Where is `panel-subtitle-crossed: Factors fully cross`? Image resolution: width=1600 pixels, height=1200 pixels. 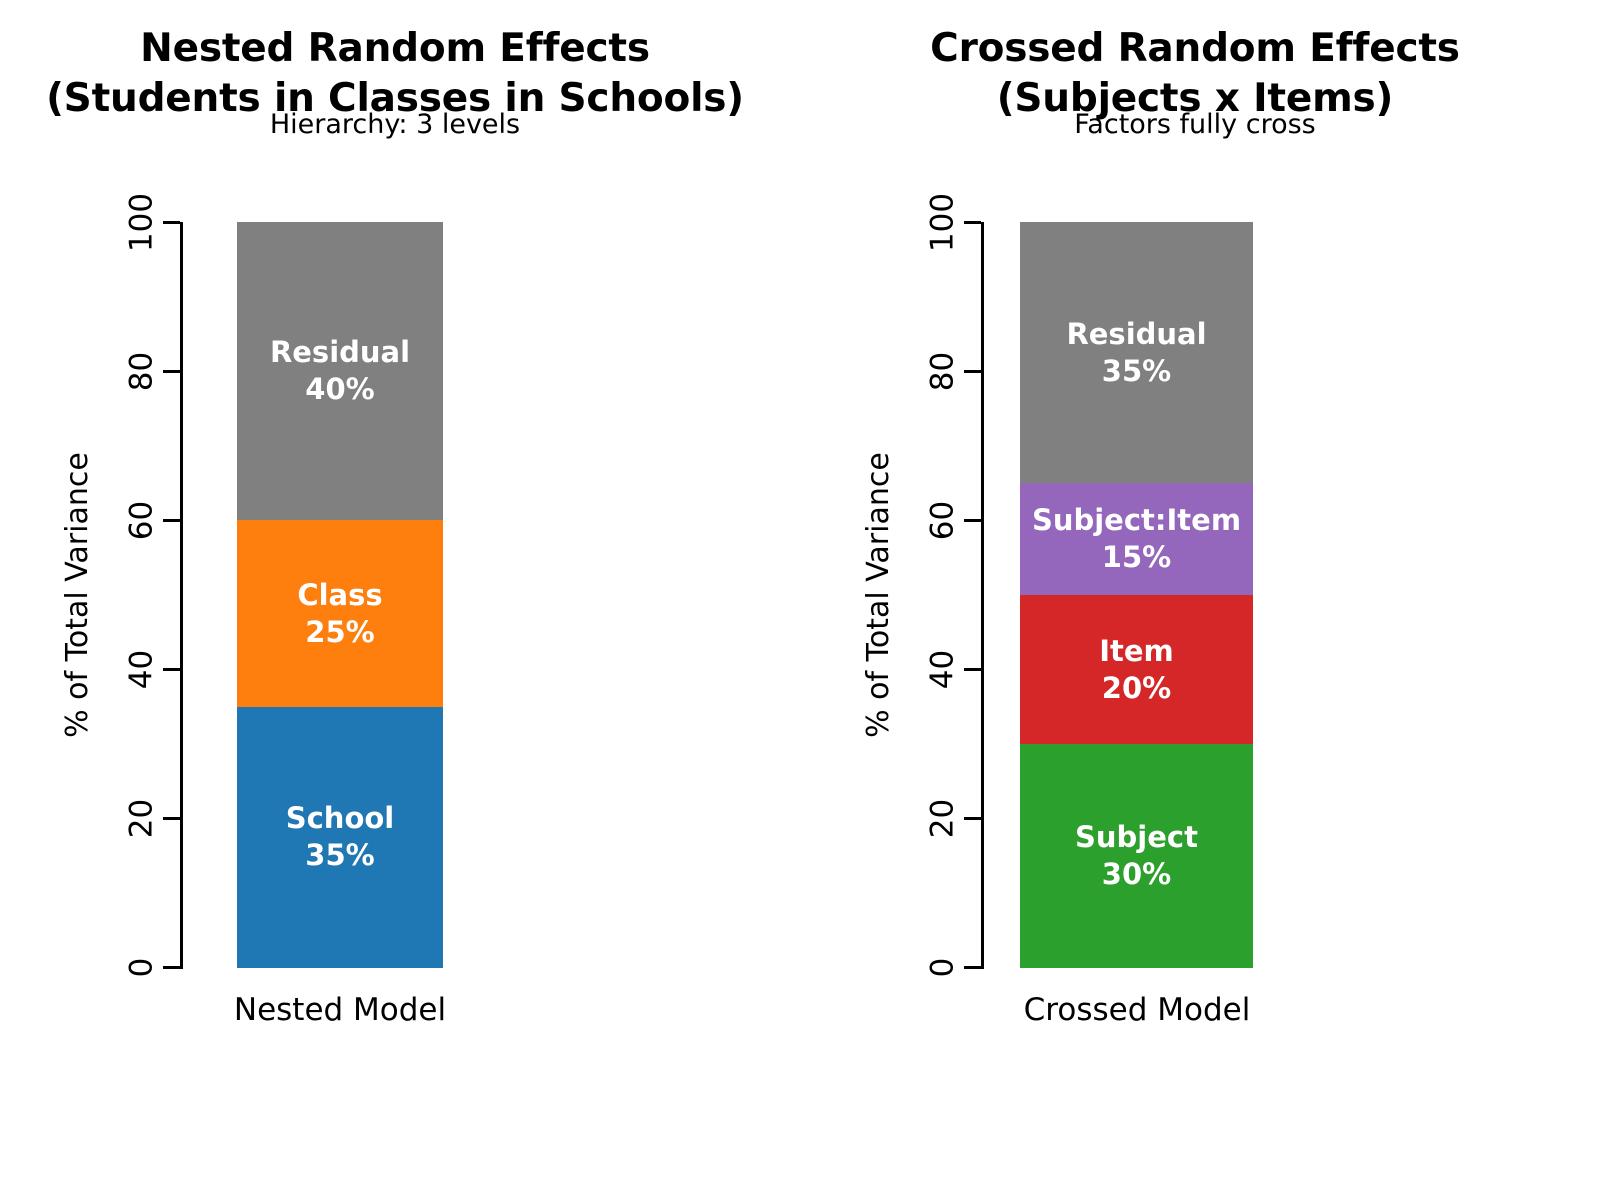
panel-subtitle-crossed: Factors fully cross is located at coordinates (1195, 124).